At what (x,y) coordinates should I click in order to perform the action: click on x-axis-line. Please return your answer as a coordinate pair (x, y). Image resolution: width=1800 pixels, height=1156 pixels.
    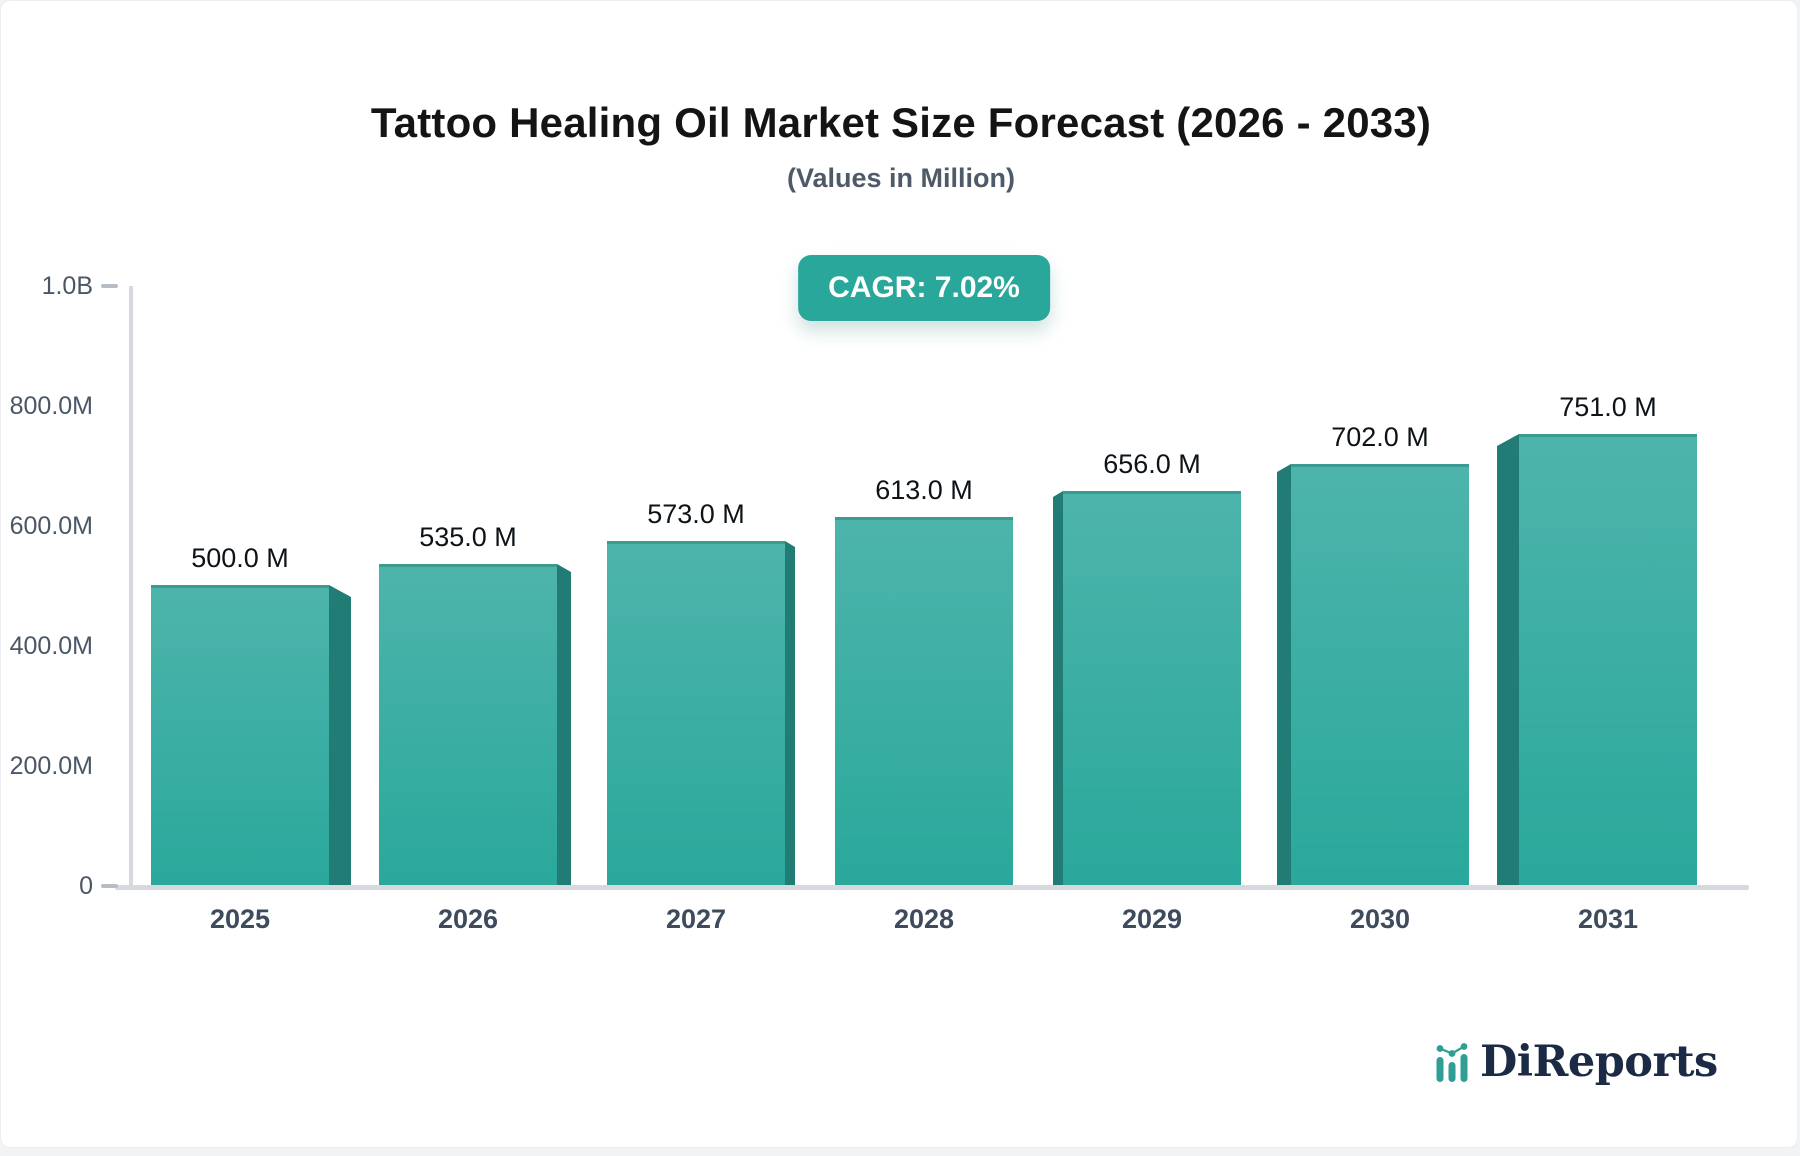
    Looking at the image, I should click on (932, 887).